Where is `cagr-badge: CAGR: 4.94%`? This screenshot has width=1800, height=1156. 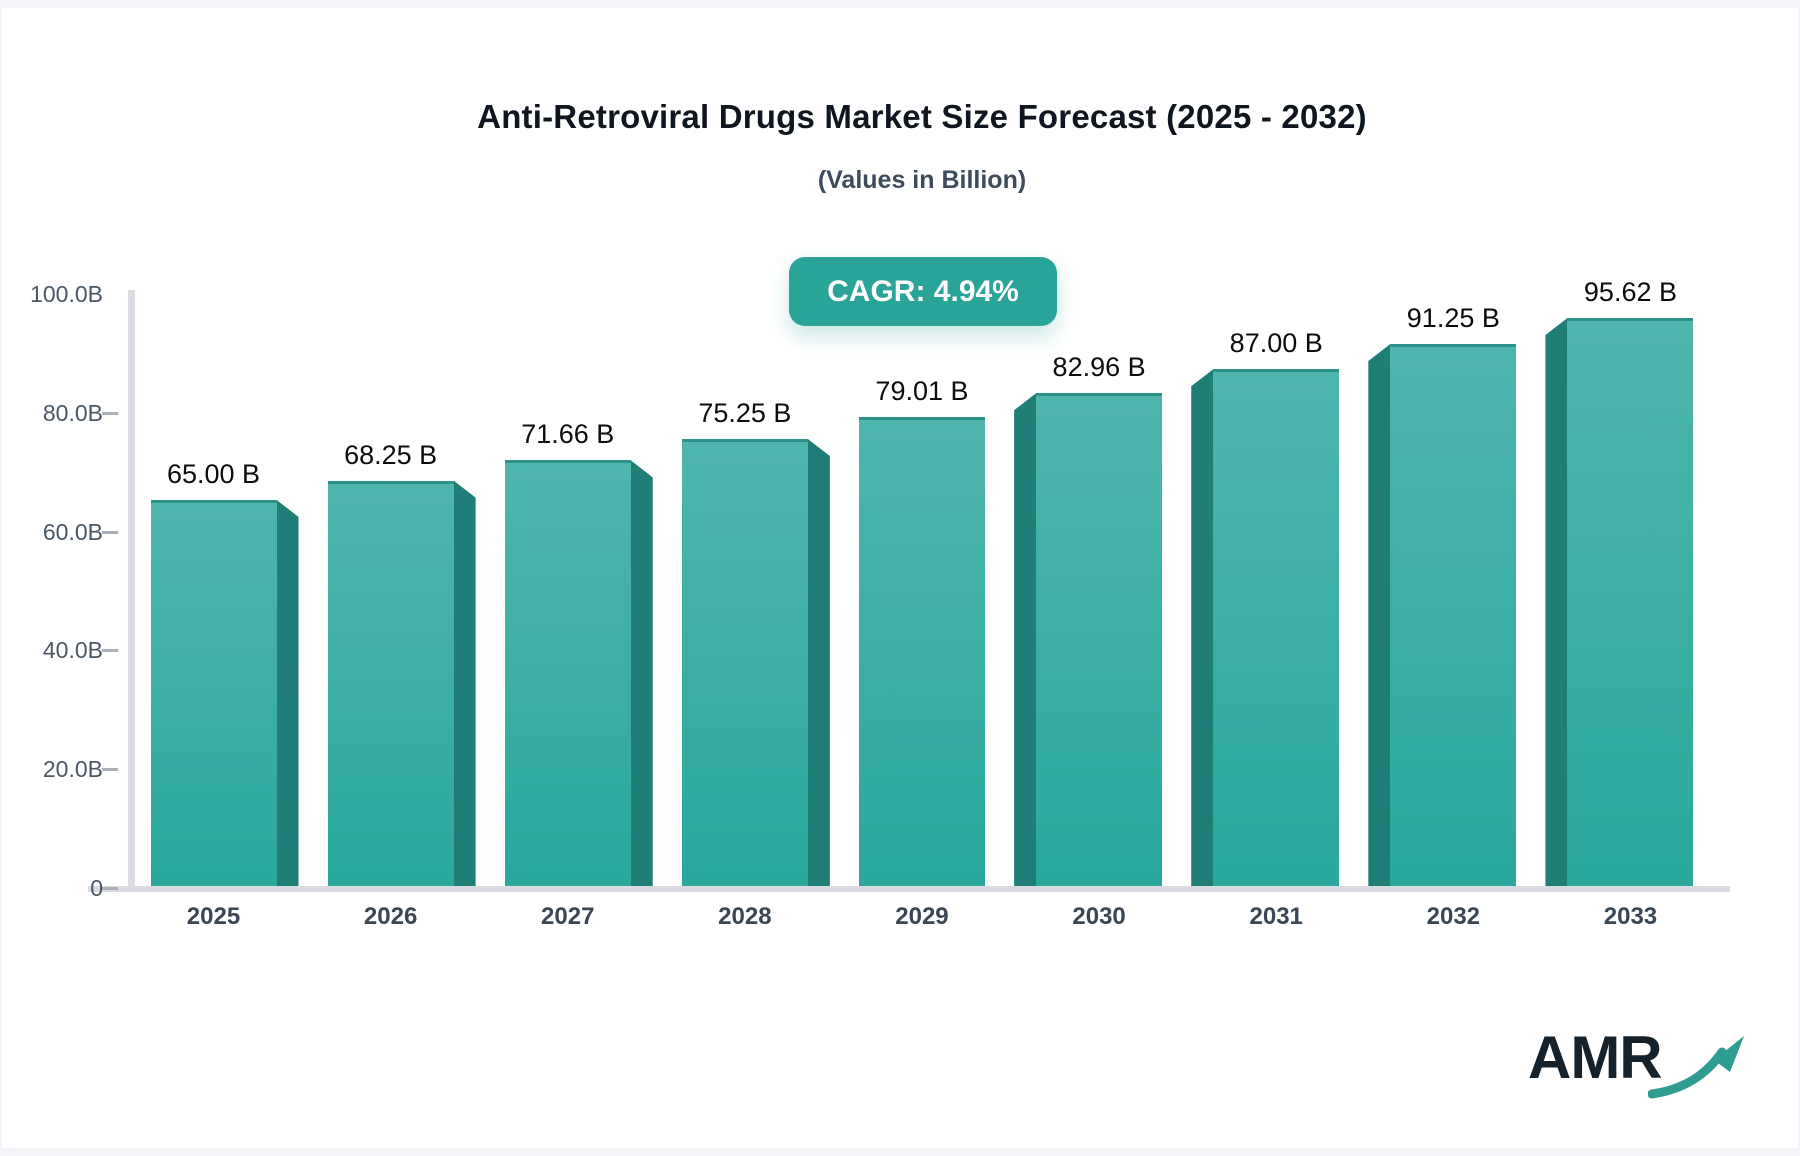
cagr-badge: CAGR: 4.94% is located at coordinates (923, 291).